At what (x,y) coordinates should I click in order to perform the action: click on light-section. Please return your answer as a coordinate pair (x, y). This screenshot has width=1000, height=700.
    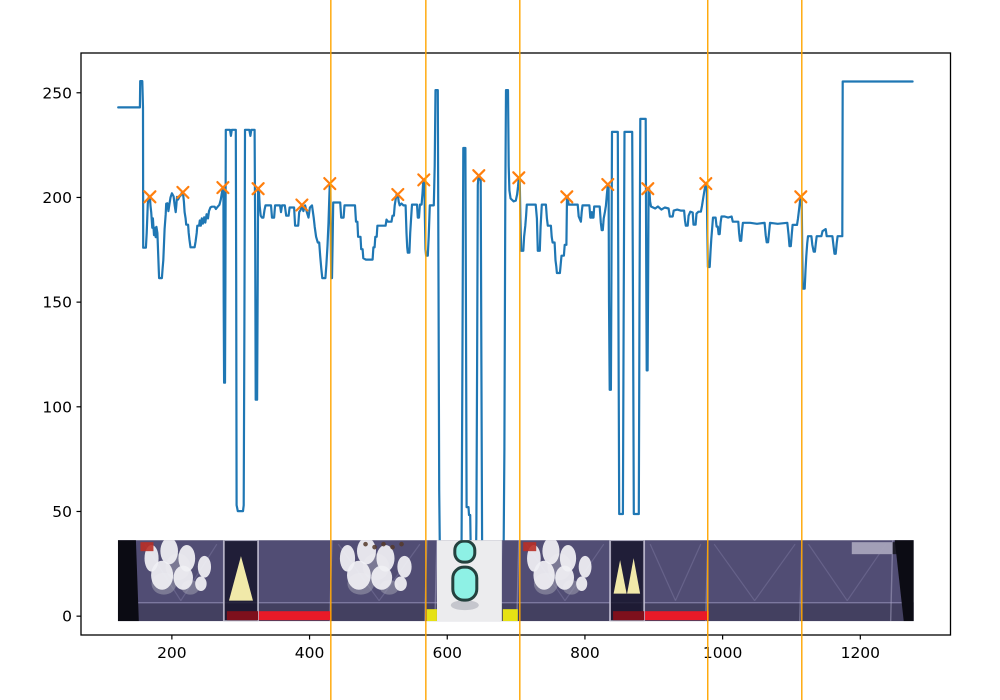
    Looking at the image, I should click on (469, 581).